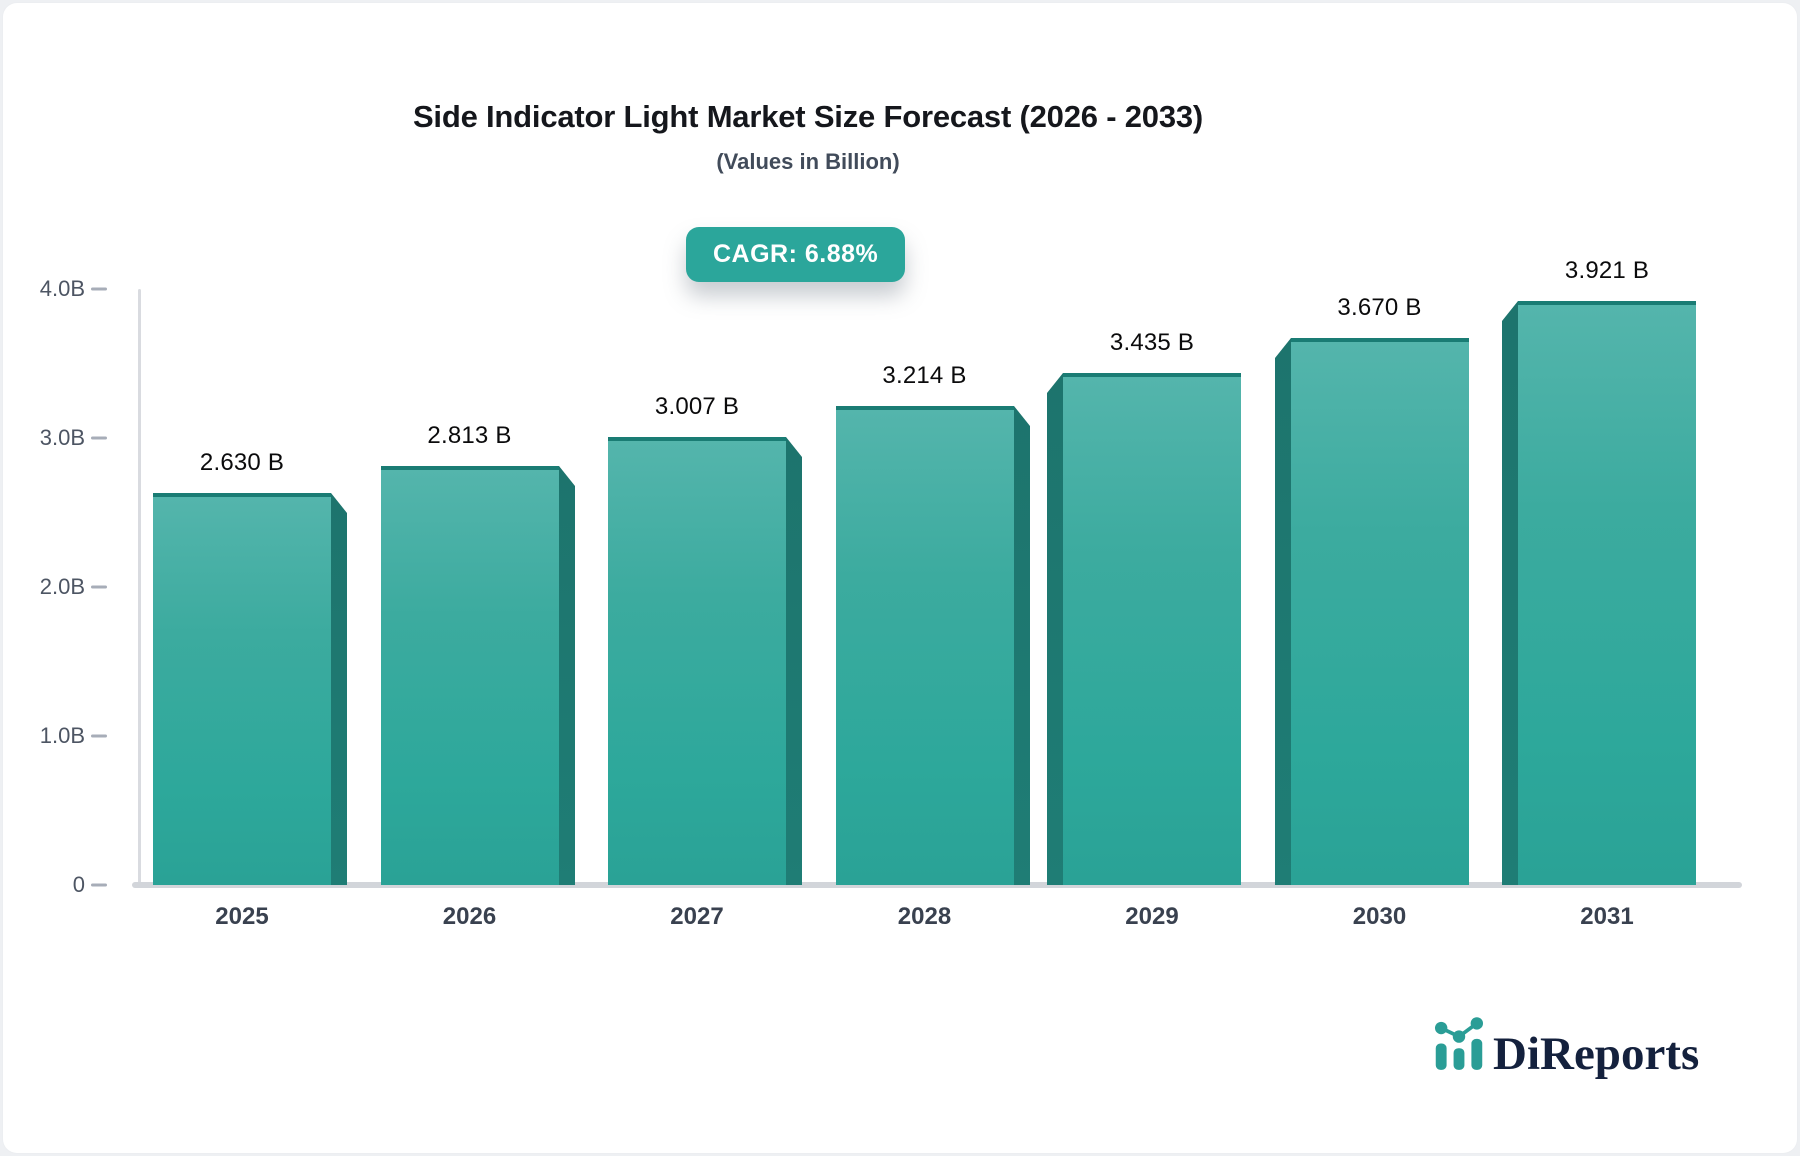 This screenshot has height=1156, width=1800. I want to click on bar-2030, so click(1372, 611).